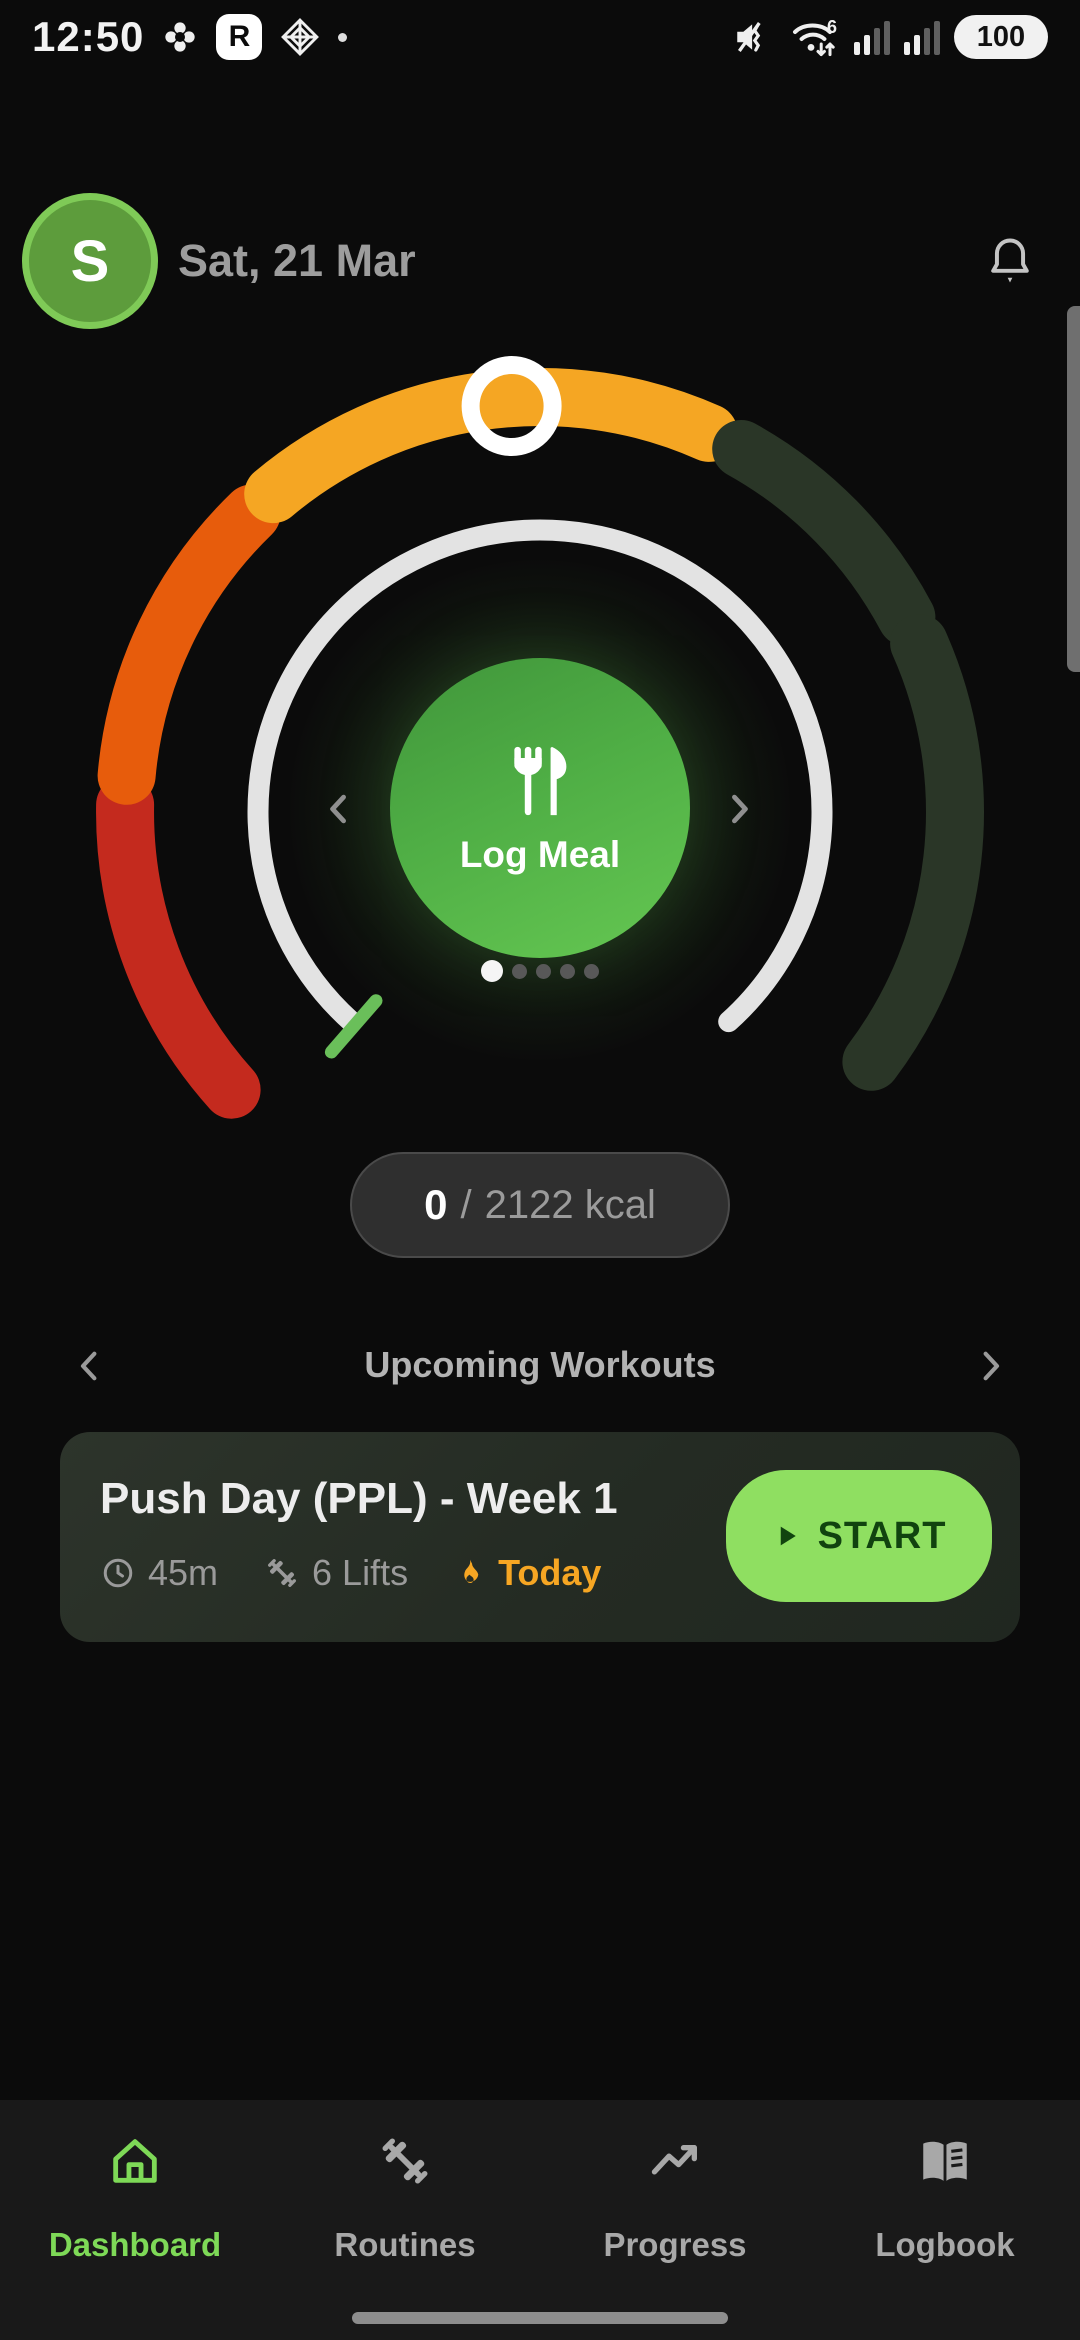  I want to click on workout-title: Push Day (PPL) - Week 1, so click(359, 1498).